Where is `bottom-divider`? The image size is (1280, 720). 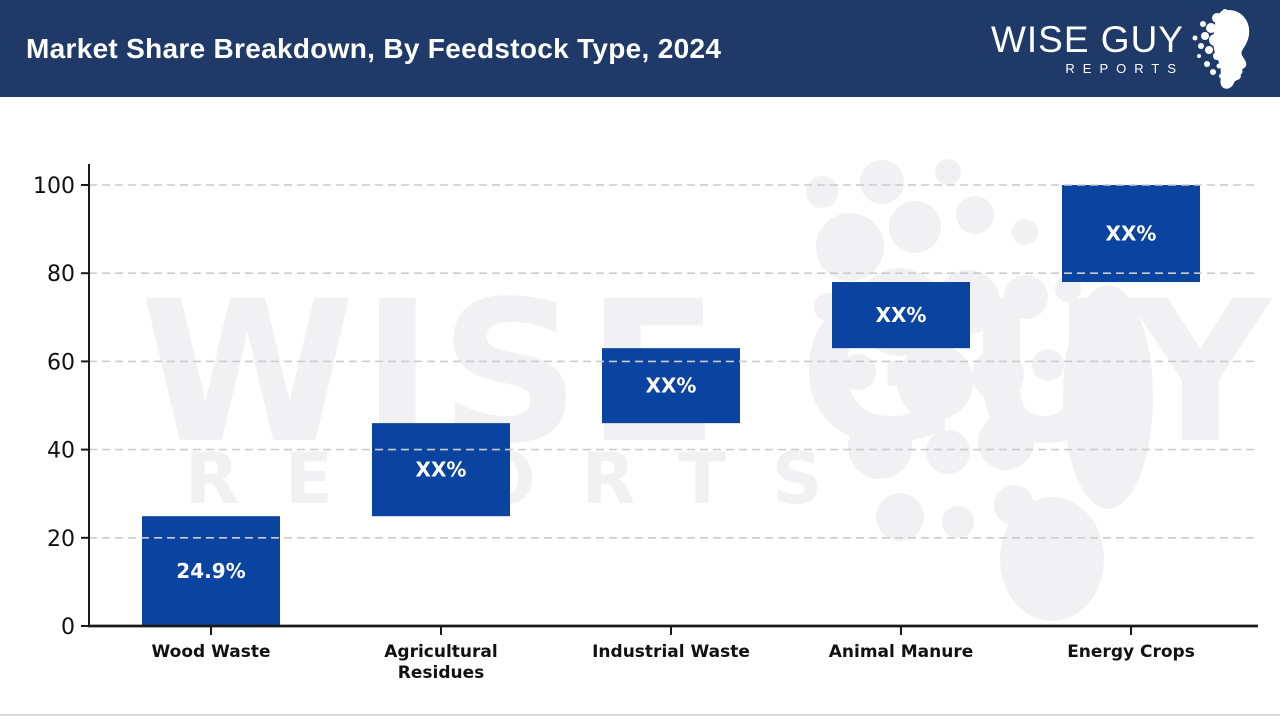 bottom-divider is located at coordinates (640, 717).